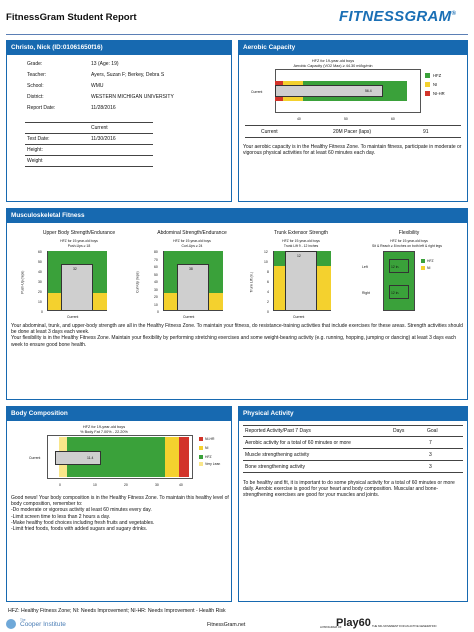 Image resolution: width=474 pixels, height=632 pixels. I want to click on body-tick-30: 30, so click(157, 485).